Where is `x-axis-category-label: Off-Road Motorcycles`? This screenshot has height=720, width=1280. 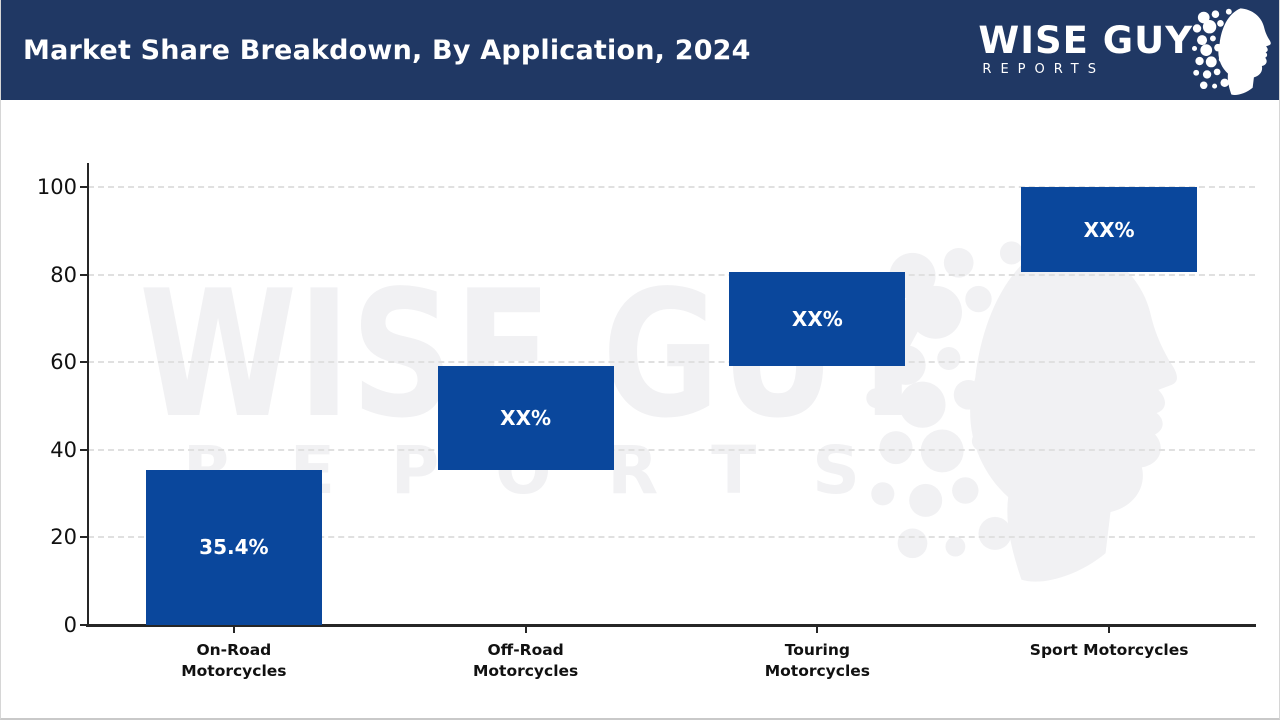 x-axis-category-label: Off-Road Motorcycles is located at coordinates (525, 660).